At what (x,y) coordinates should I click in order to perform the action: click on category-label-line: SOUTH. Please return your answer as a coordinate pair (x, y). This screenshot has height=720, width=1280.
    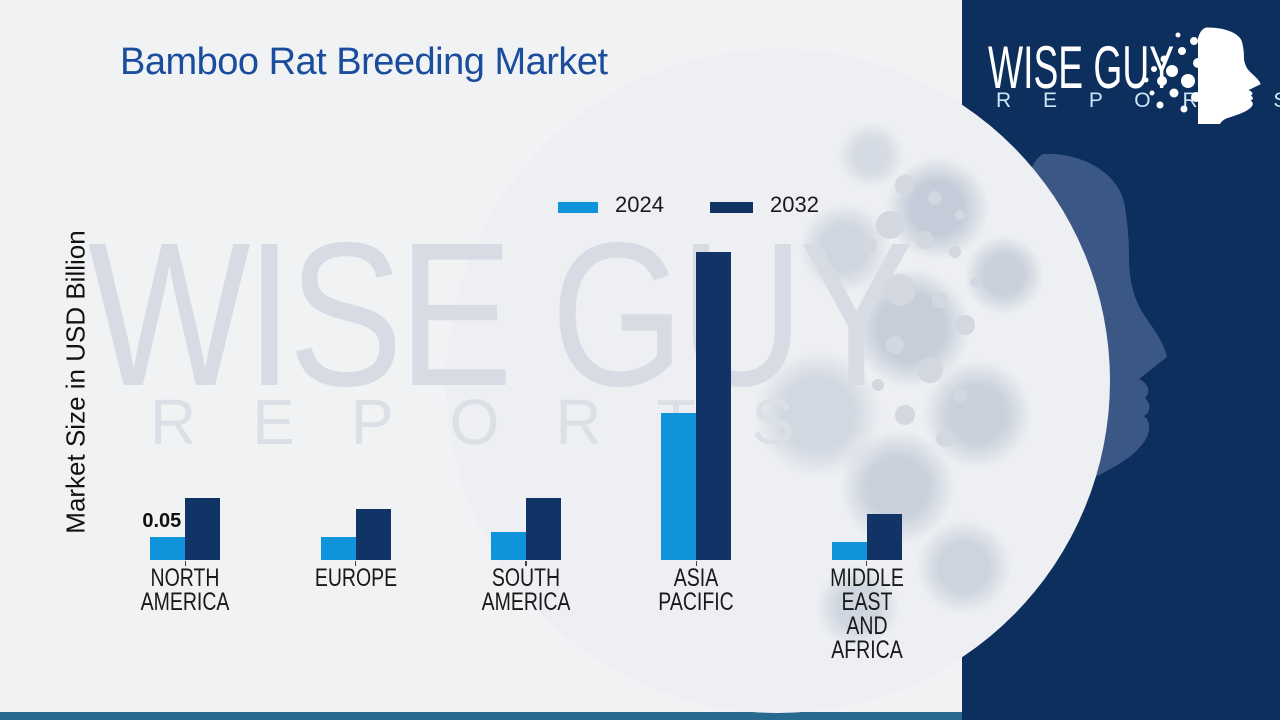
    Looking at the image, I should click on (526, 578).